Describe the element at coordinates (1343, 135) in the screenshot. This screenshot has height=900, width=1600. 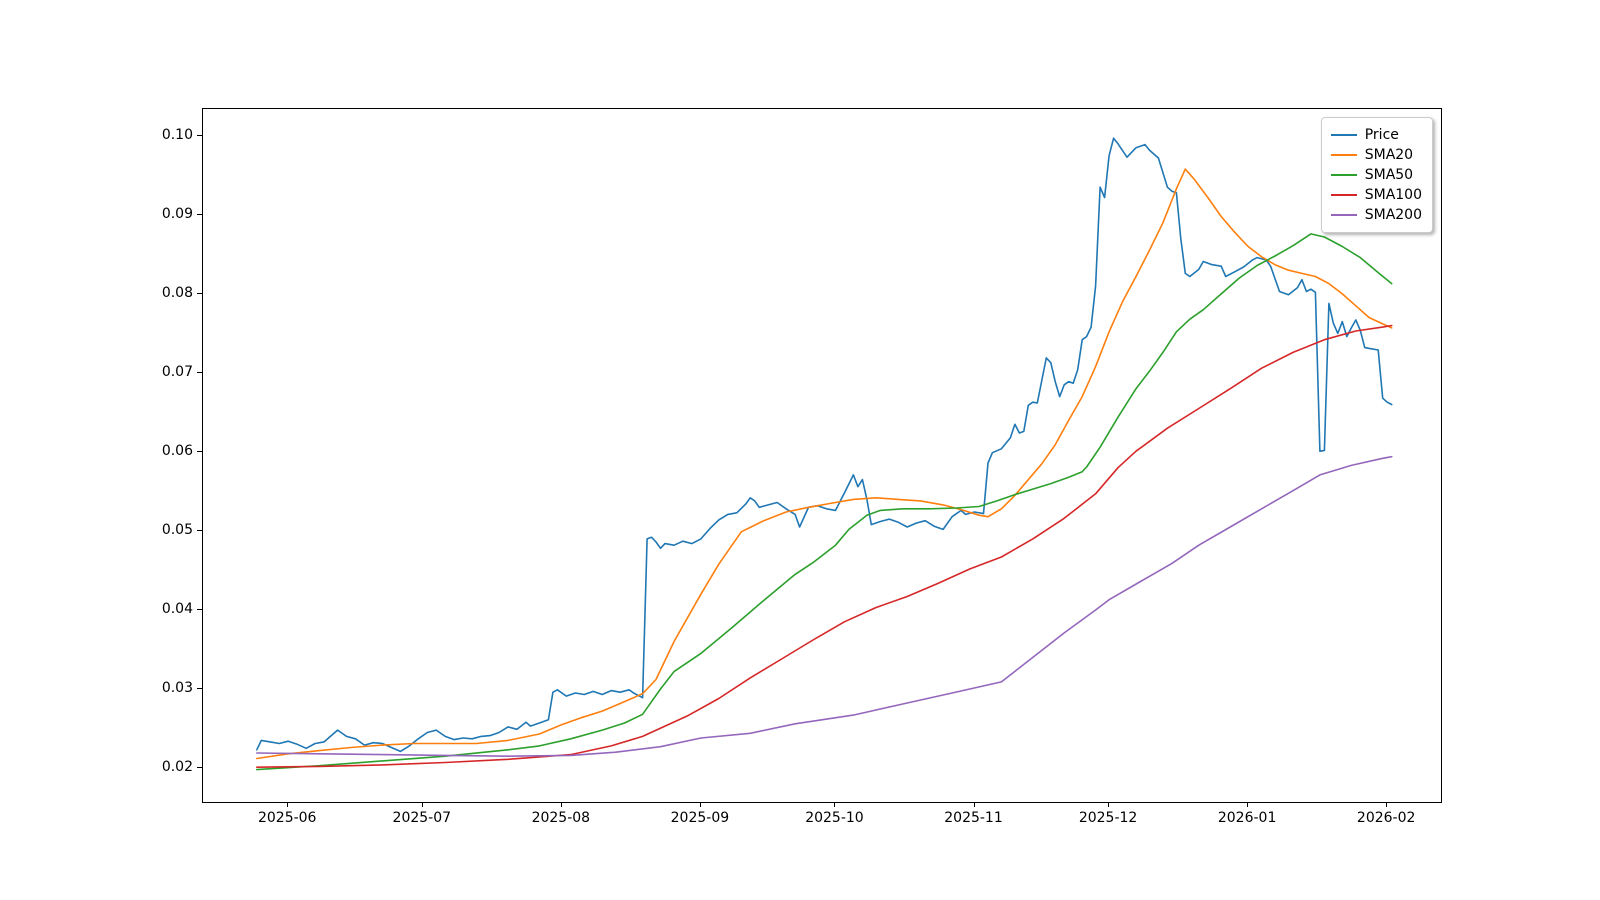
I see `price-line-swatch` at that location.